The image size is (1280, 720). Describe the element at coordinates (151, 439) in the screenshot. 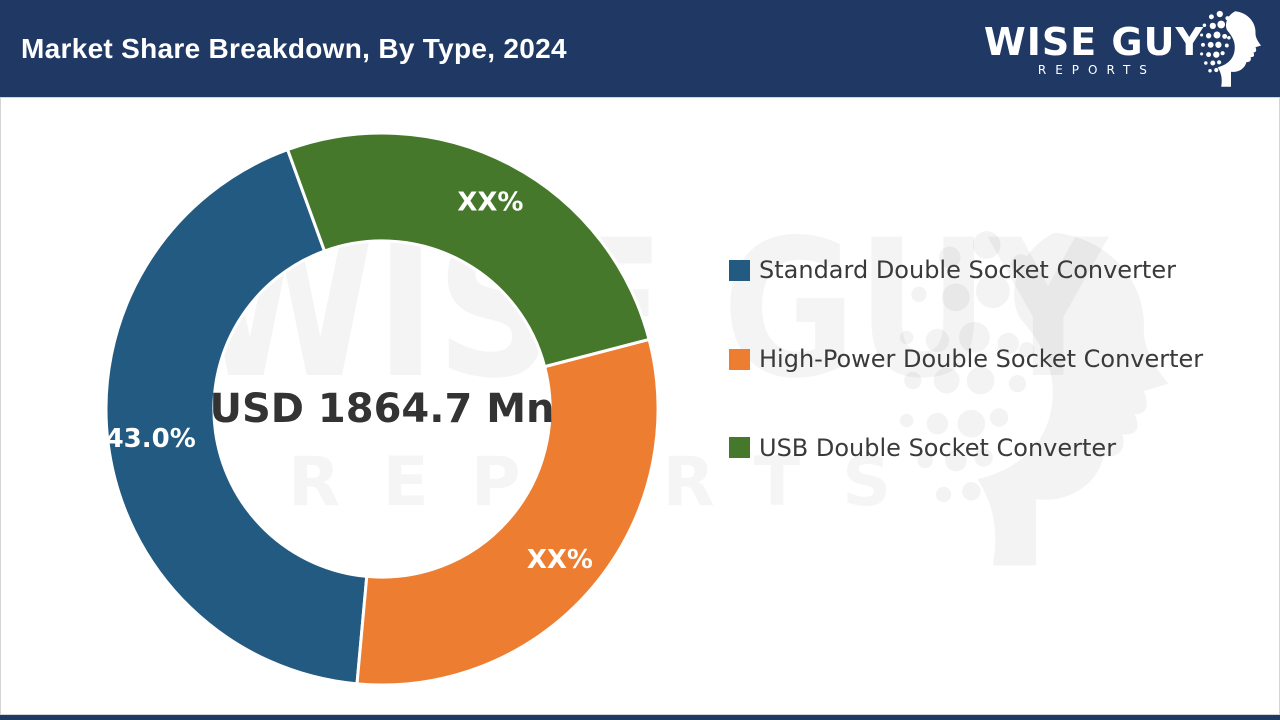

I see `segment-label-1: 43.0%` at that location.